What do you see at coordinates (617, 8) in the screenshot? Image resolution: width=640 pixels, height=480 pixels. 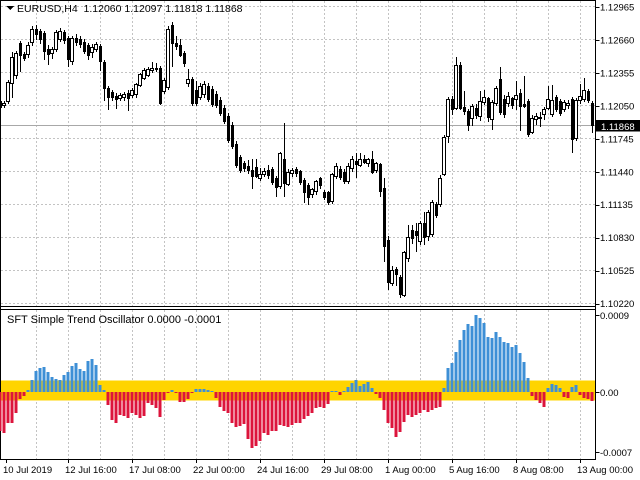 I see `svg-text: 1.12965` at bounding box center [617, 8].